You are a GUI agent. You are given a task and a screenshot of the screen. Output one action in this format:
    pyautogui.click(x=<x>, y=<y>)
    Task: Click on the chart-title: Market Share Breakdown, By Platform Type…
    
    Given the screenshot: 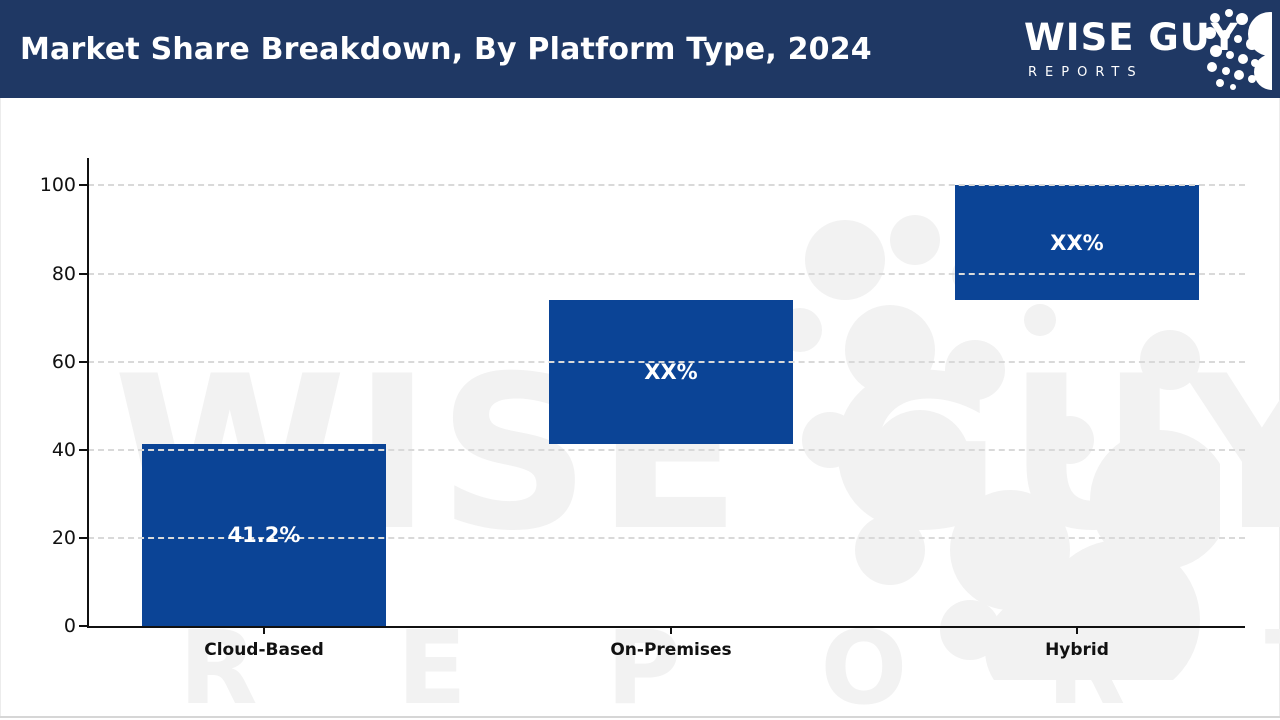 What is the action you would take?
    pyautogui.click(x=446, y=49)
    